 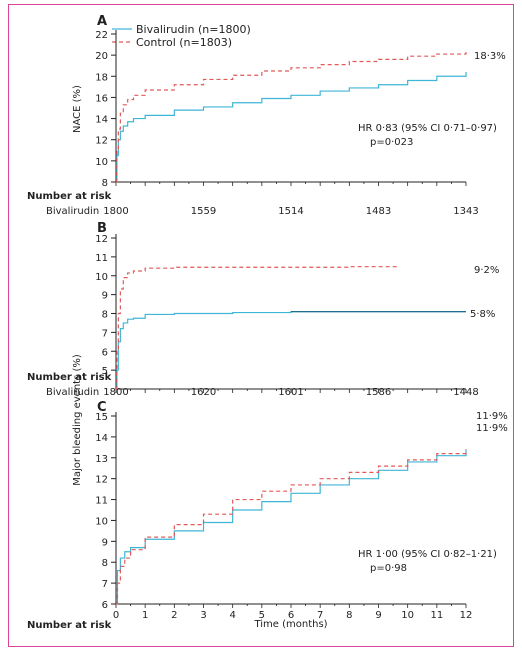 What do you see at coordinates (262, 615) in the screenshot?
I see `x-tick-label: 5` at bounding box center [262, 615].